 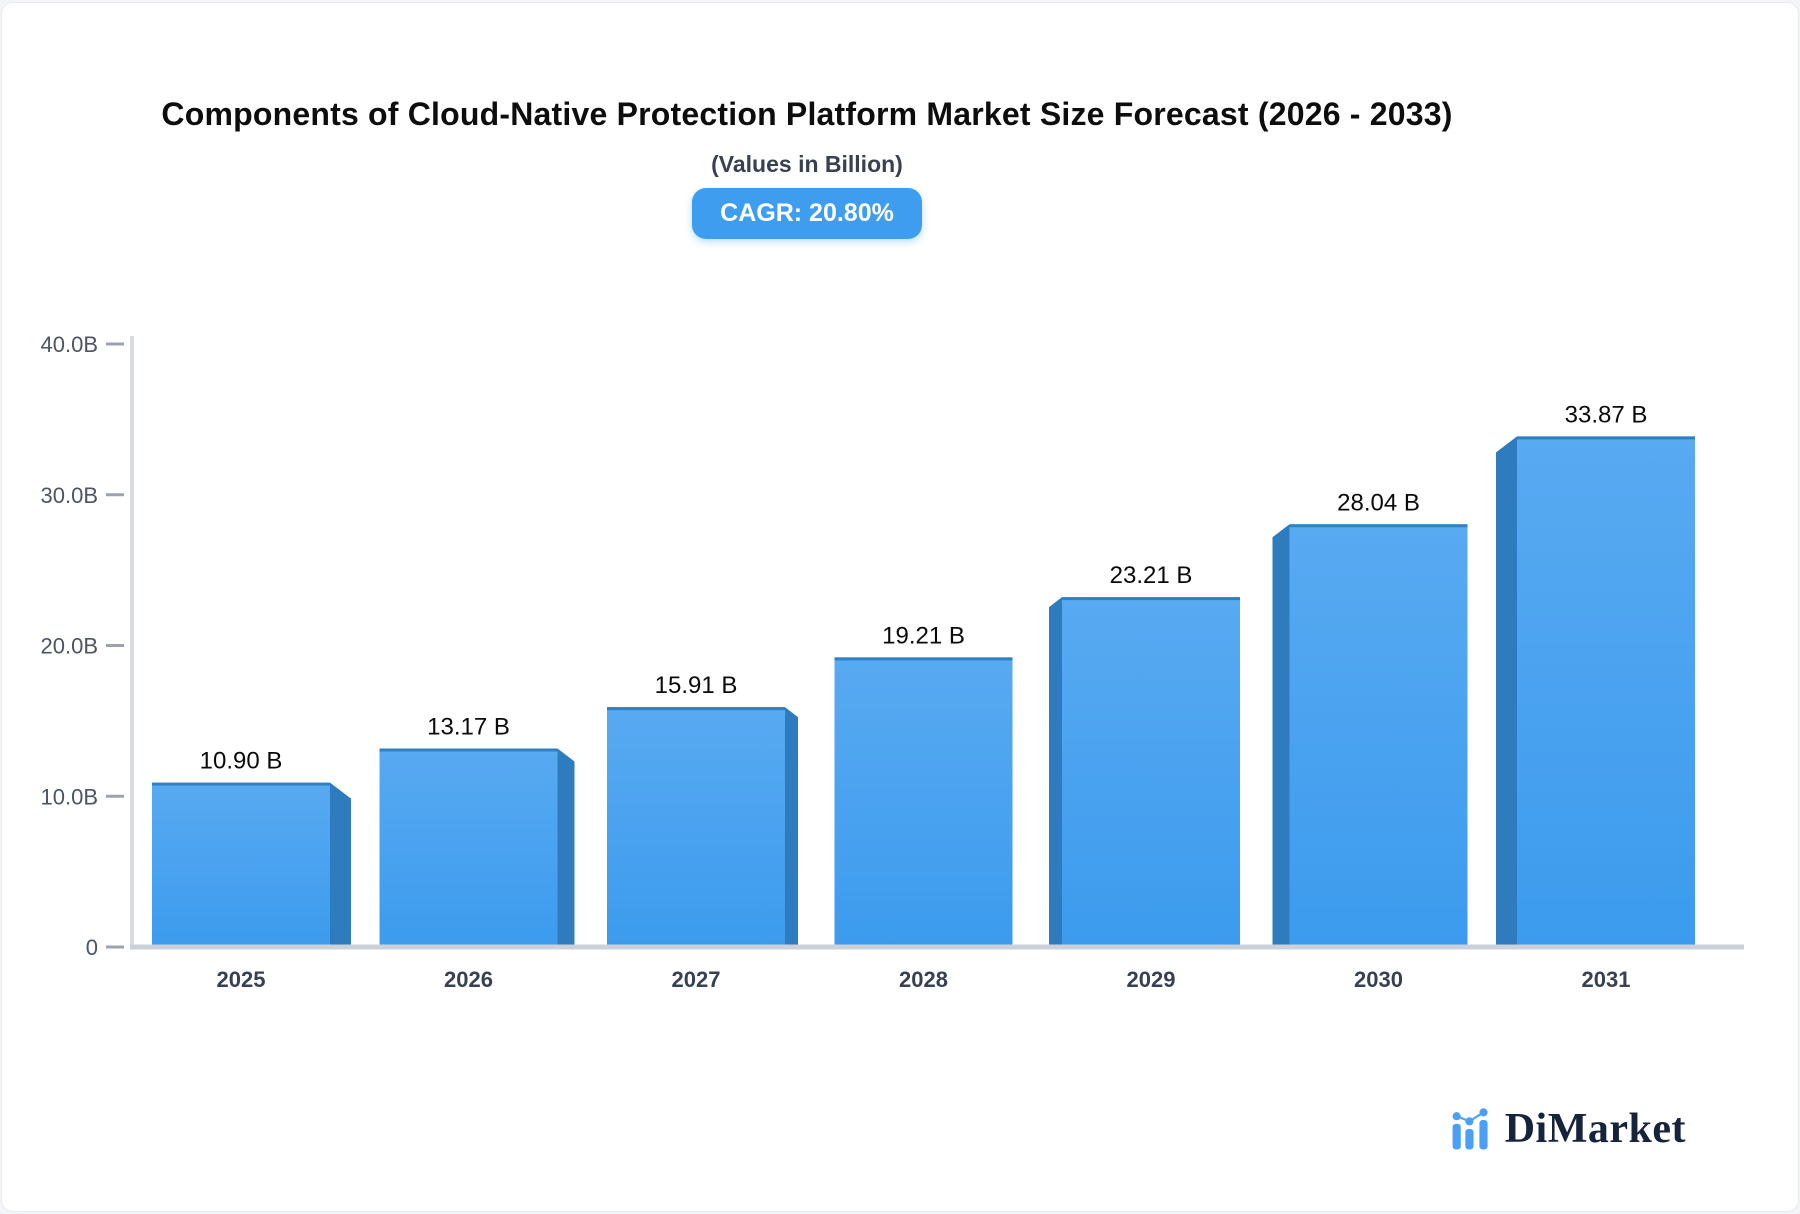 What do you see at coordinates (1378, 979) in the screenshot?
I see `x-tick-label: 2030` at bounding box center [1378, 979].